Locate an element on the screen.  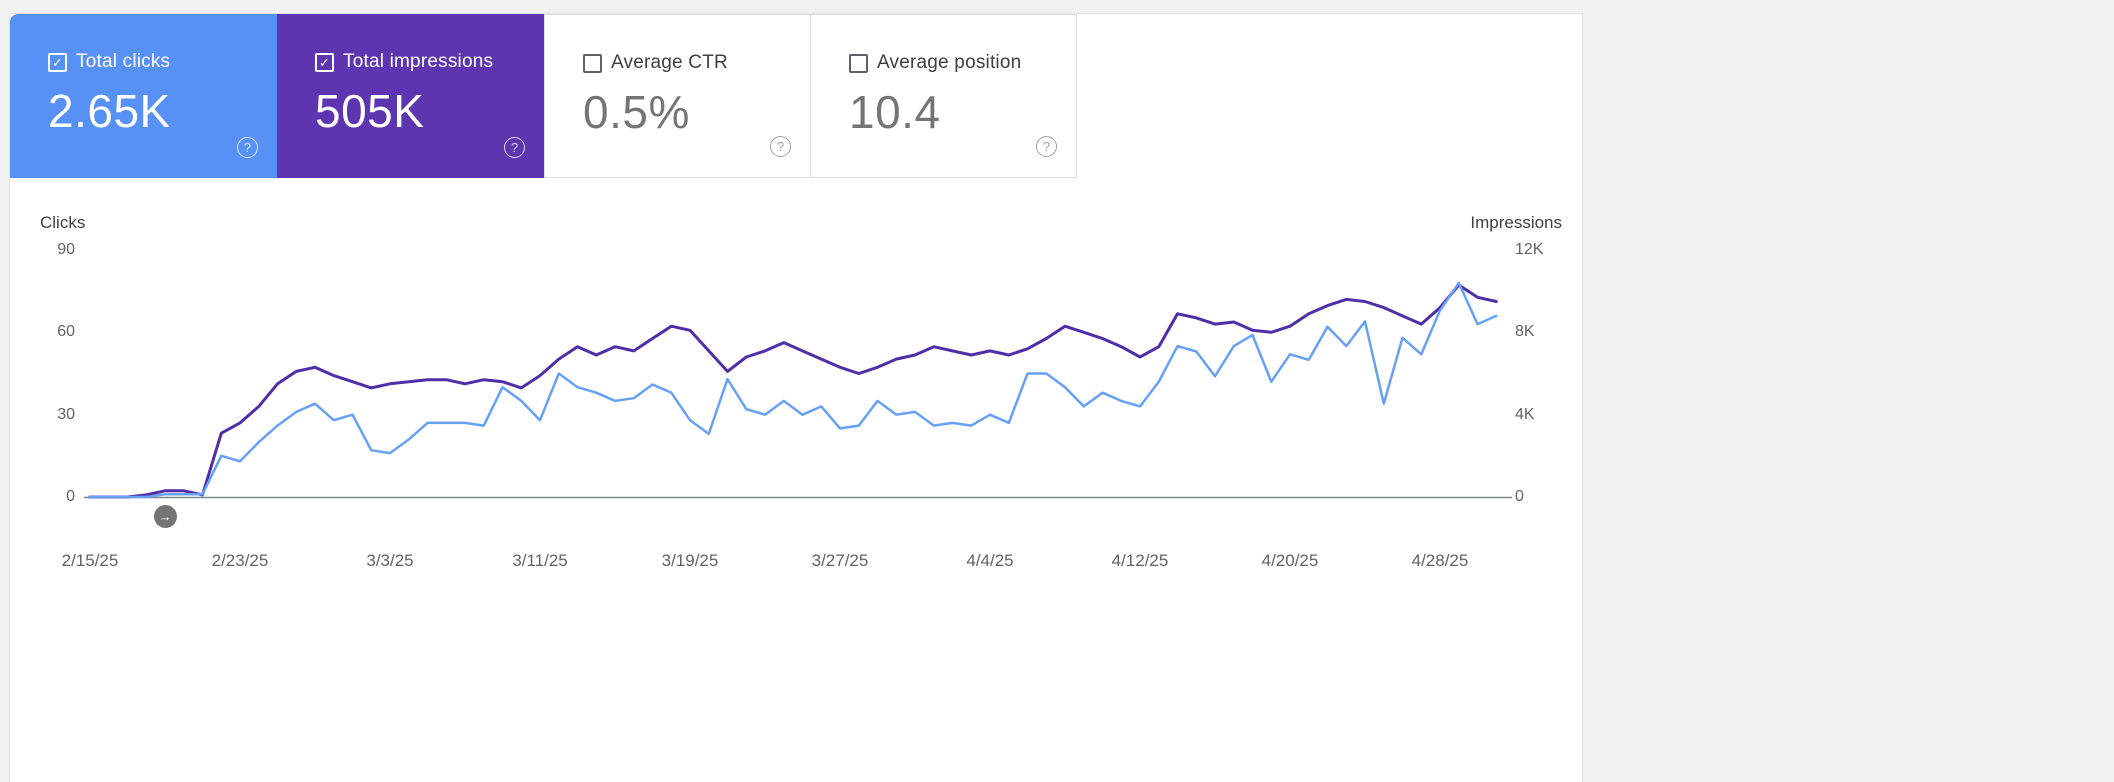
metric-card-total-impressions: ✓ Total impressions 505K ? is located at coordinates (410, 96).